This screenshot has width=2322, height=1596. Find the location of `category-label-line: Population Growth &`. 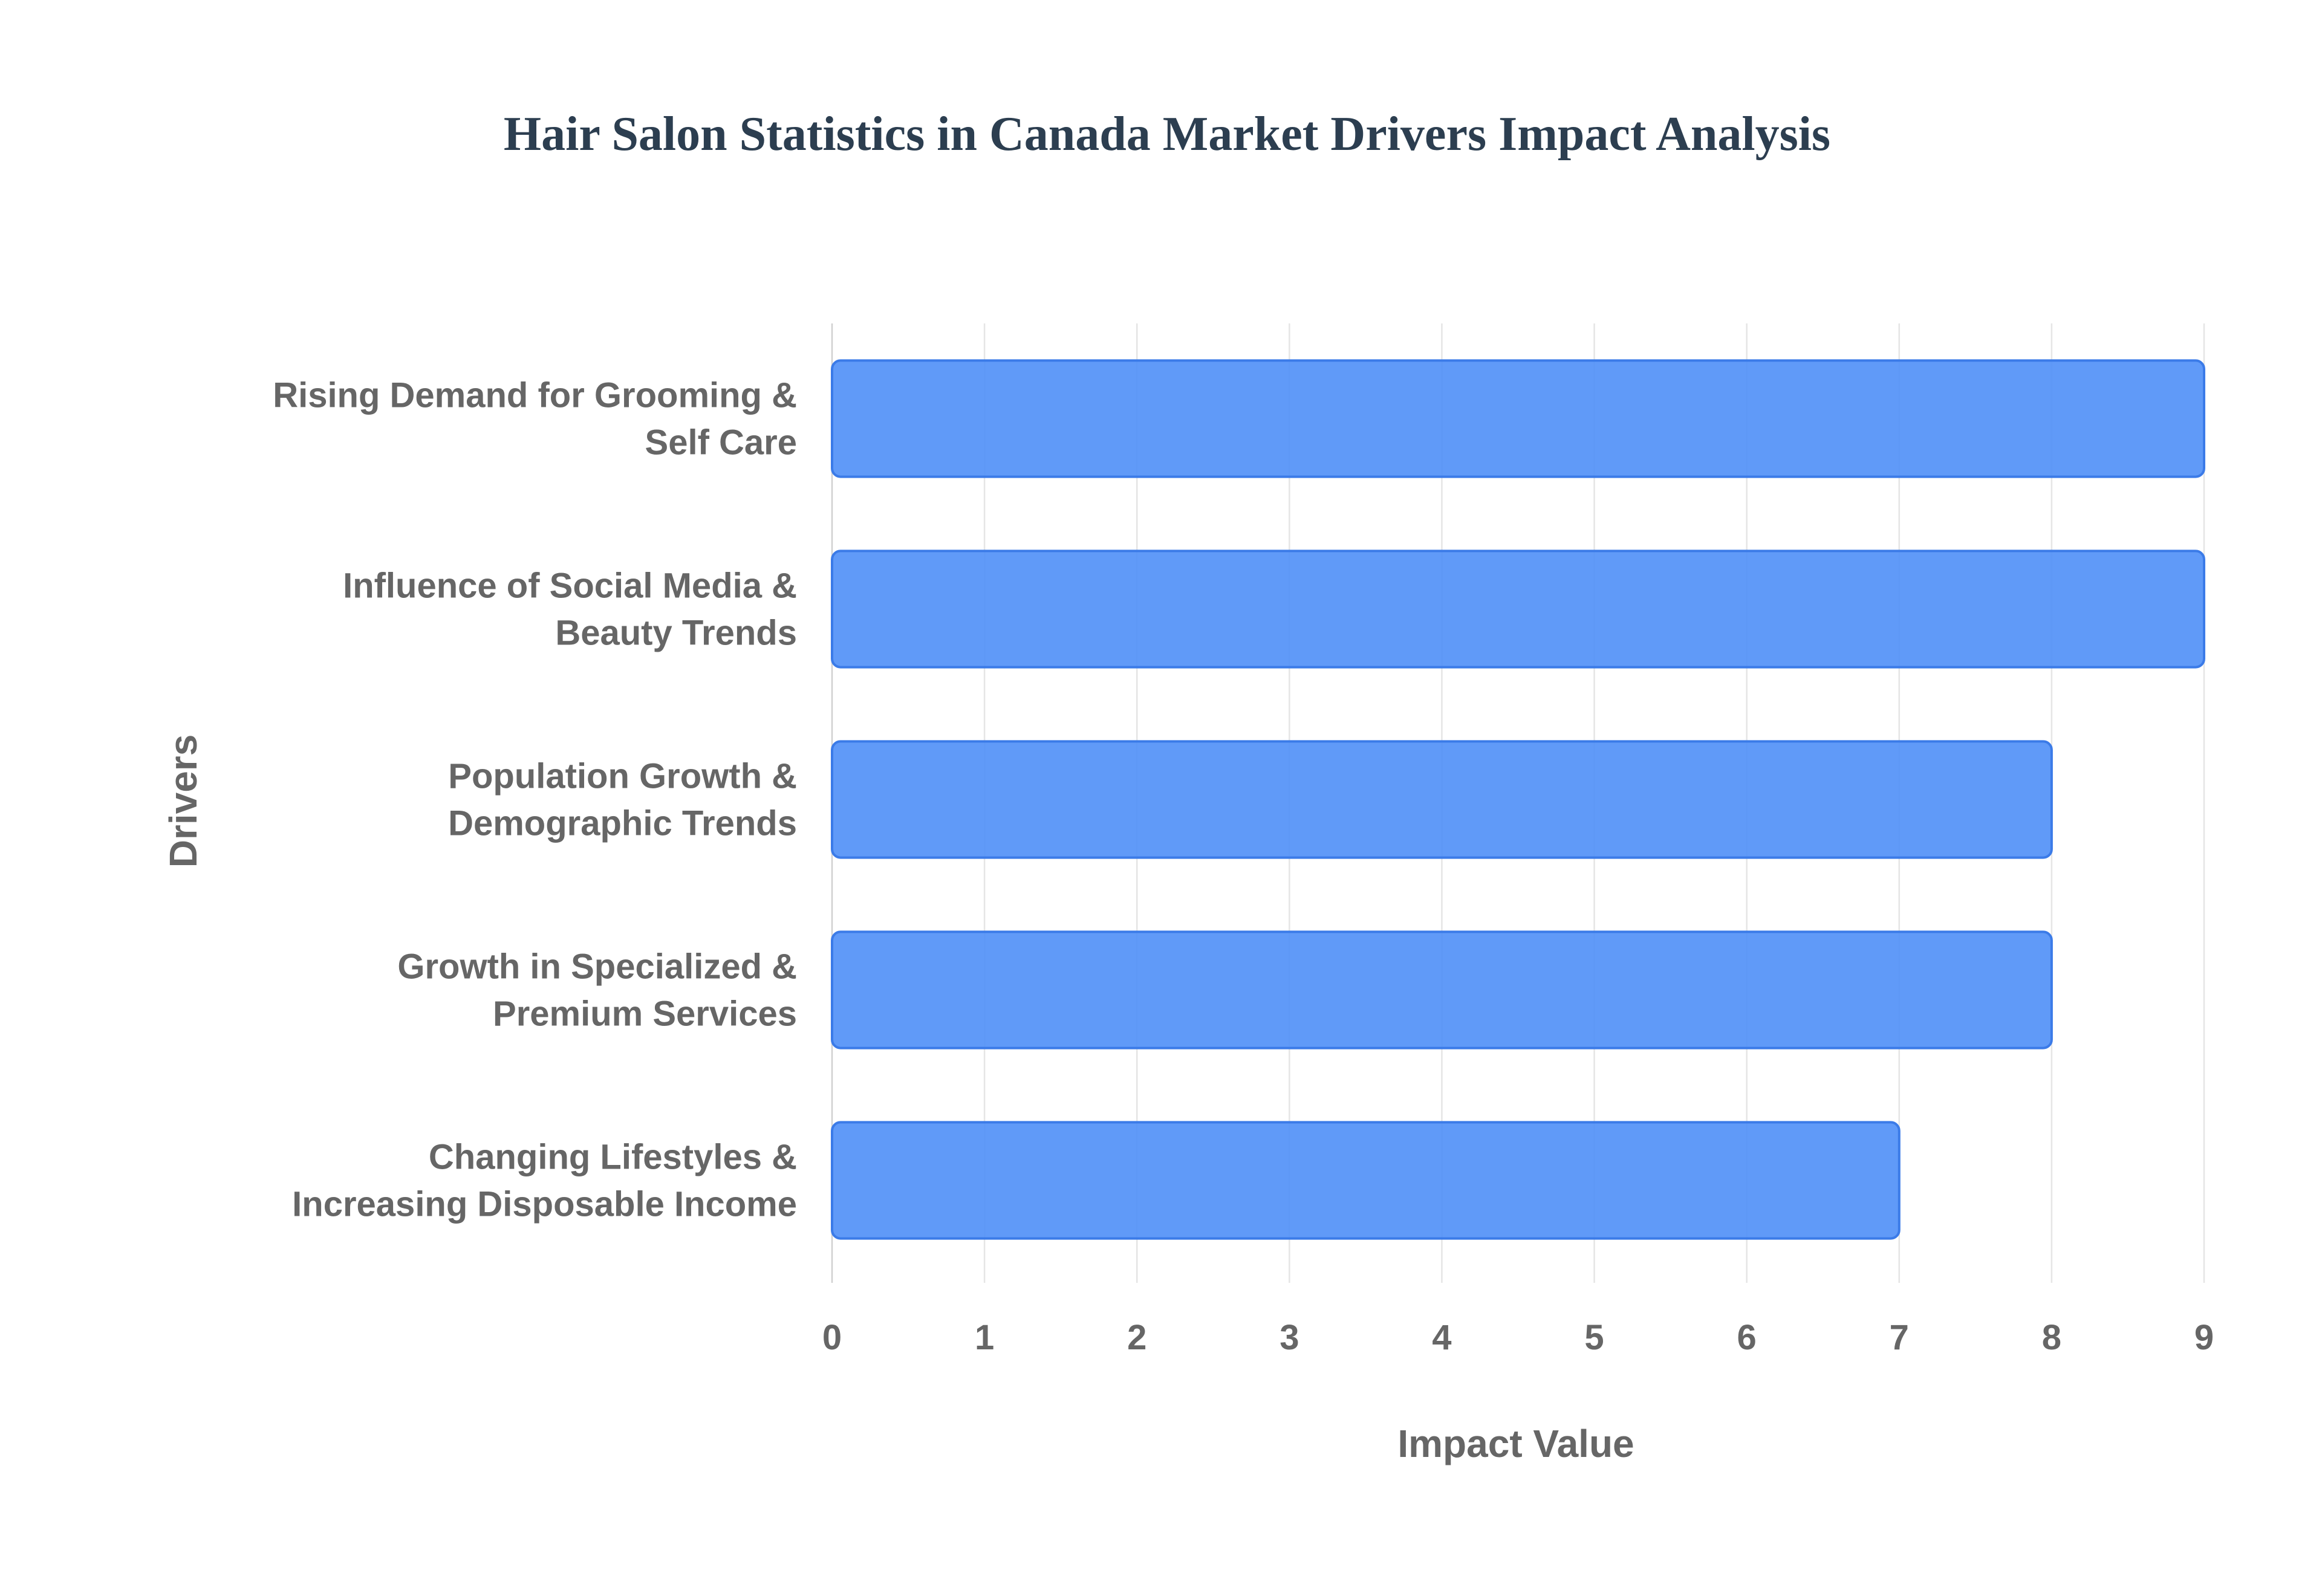

category-label-line: Population Growth & is located at coordinates (622, 776).